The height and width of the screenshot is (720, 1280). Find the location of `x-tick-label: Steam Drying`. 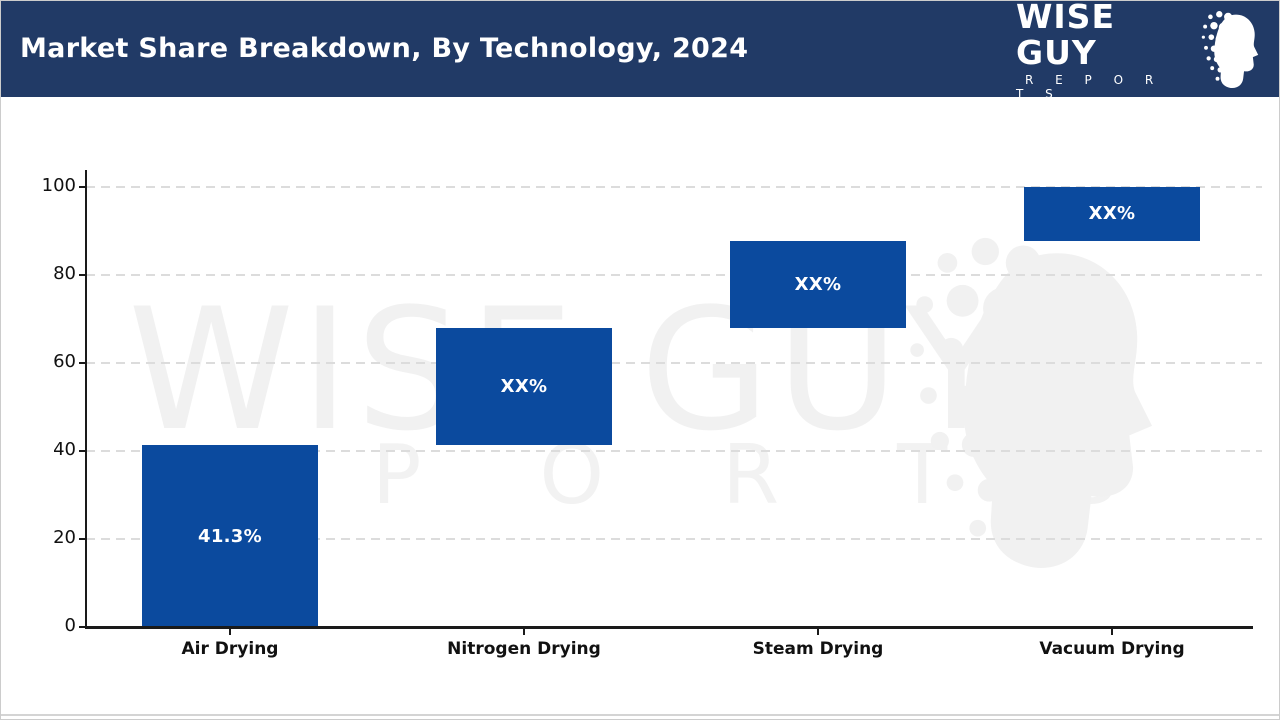

x-tick-label: Steam Drying is located at coordinates (818, 649).